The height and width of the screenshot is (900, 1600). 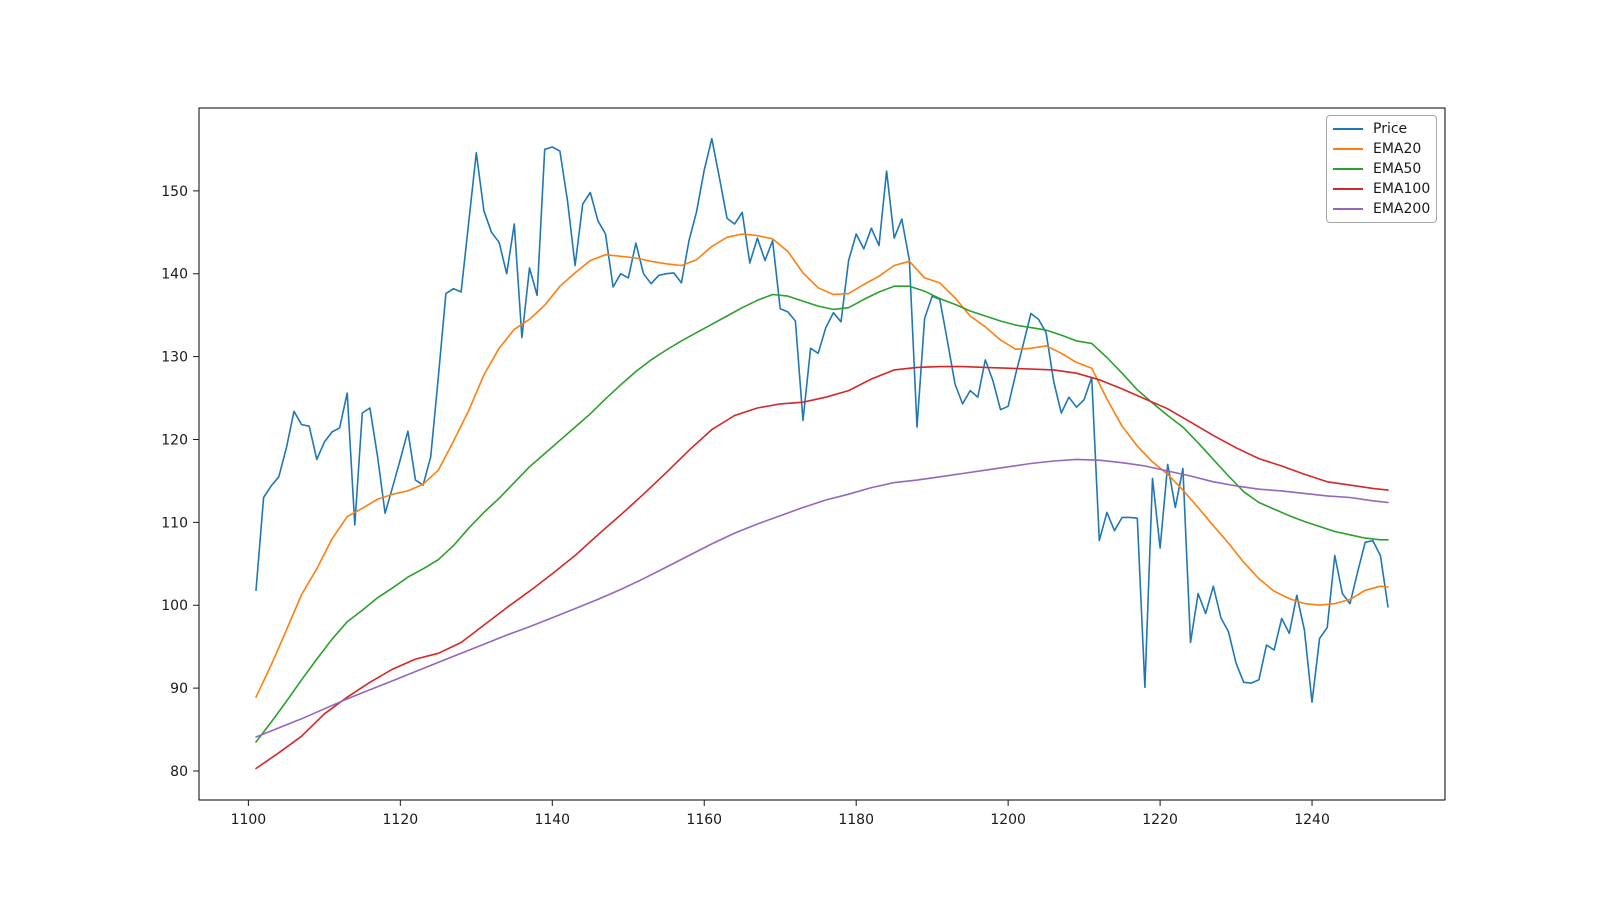 What do you see at coordinates (174, 523) in the screenshot?
I see `y-tick-label: 110` at bounding box center [174, 523].